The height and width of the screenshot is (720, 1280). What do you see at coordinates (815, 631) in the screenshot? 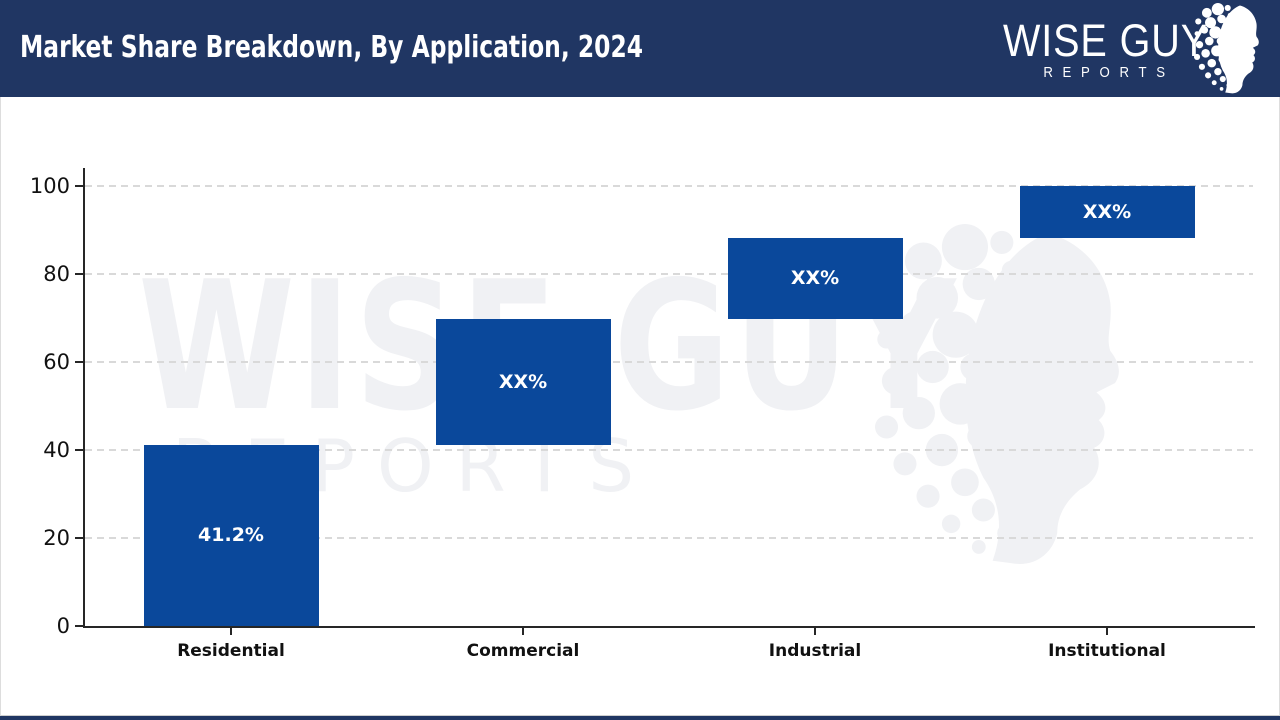
I see `x-tick-industrial` at bounding box center [815, 631].